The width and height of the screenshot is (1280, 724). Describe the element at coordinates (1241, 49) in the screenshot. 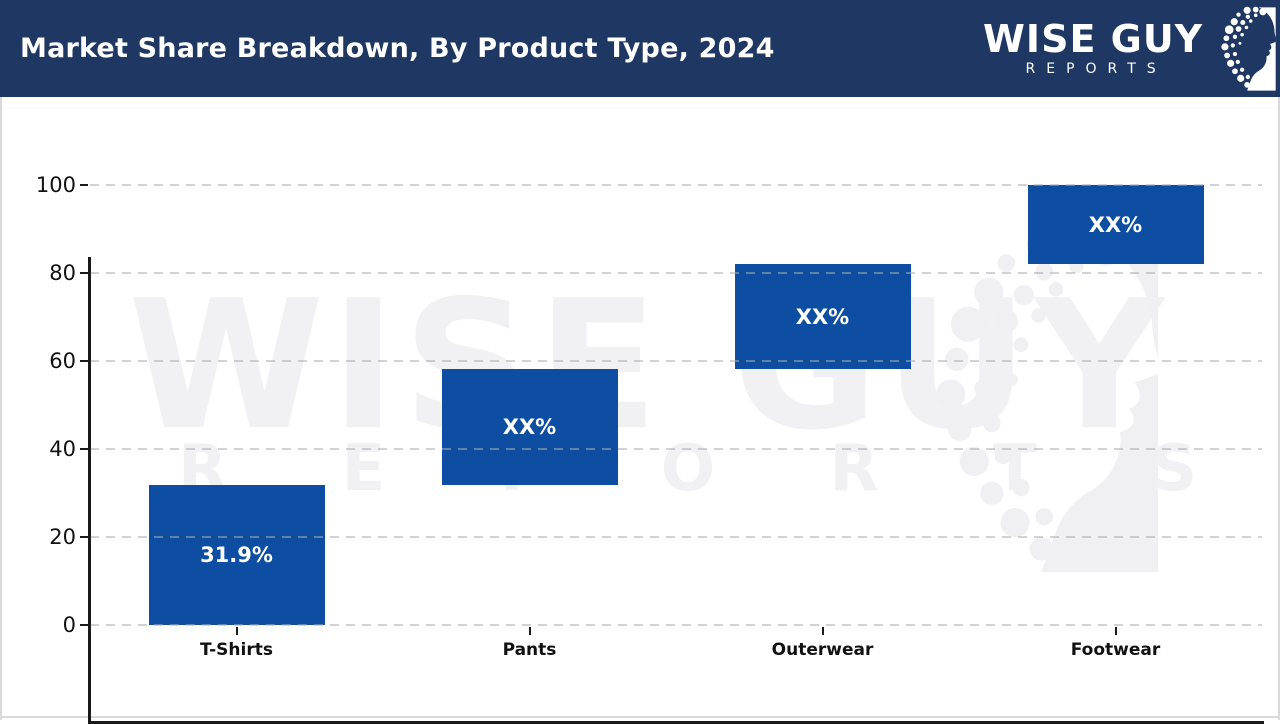

I see `logo-face-icon` at that location.